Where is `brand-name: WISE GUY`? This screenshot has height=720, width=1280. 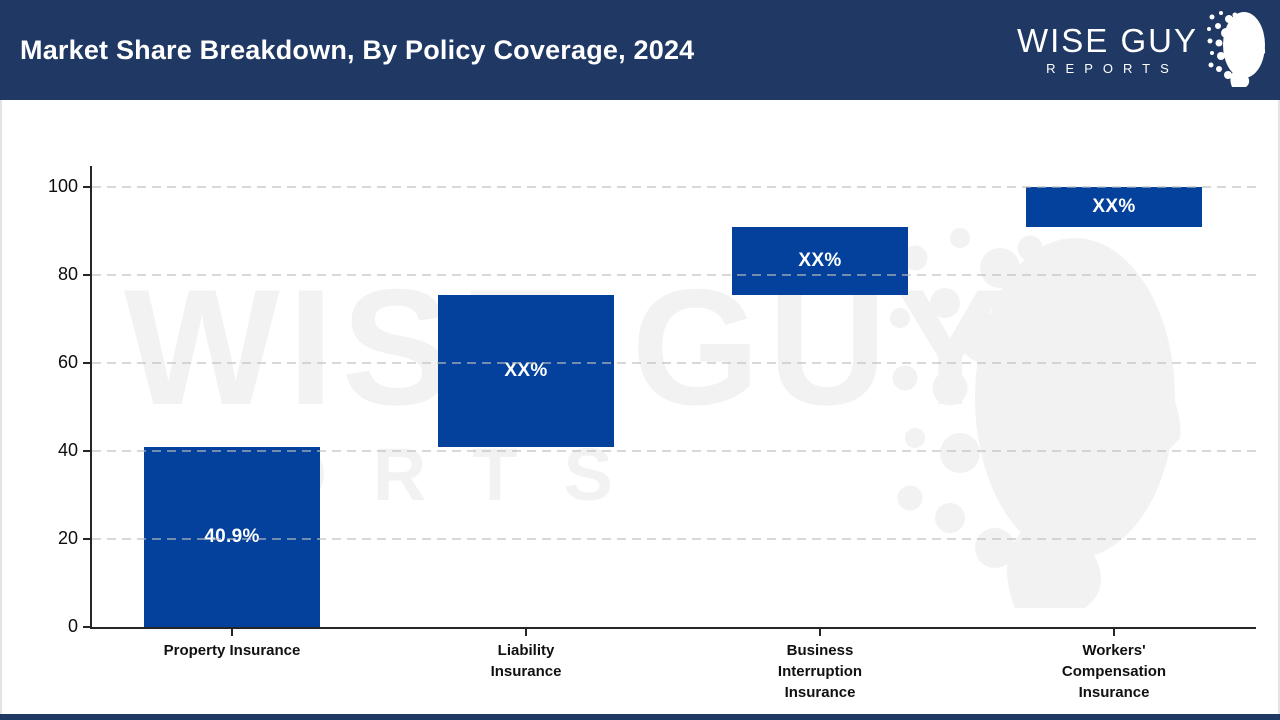
brand-name: WISE GUY is located at coordinates (1107, 40).